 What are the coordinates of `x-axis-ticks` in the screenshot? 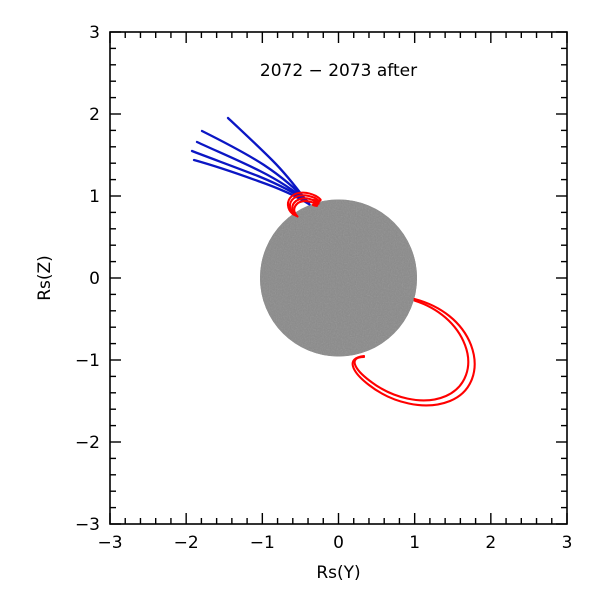 It's located at (338, 518).